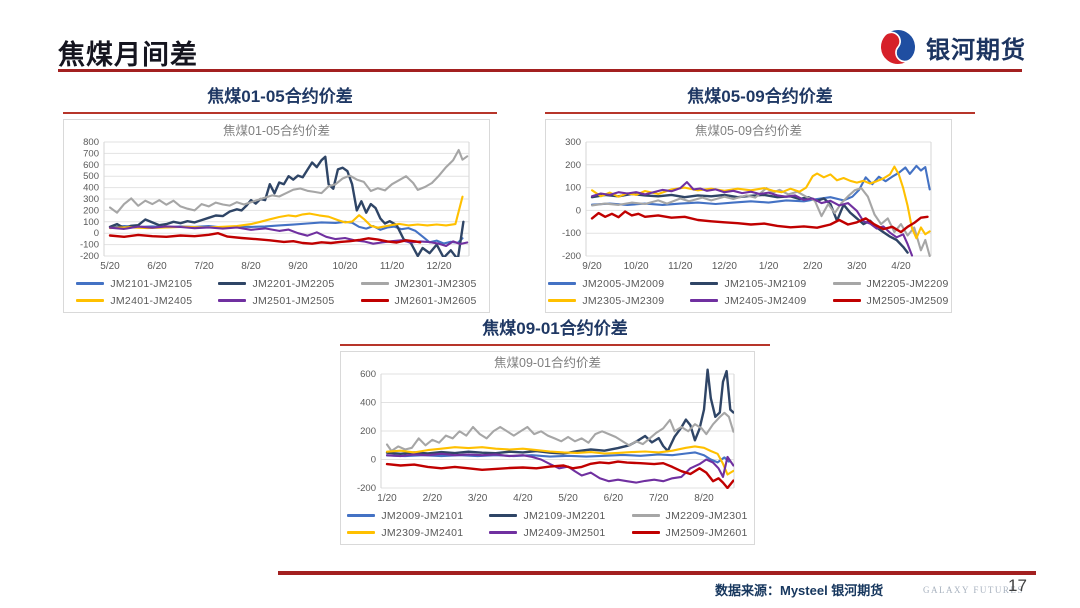 This screenshot has height=608, width=1080. I want to click on legend-item: JM2405-JM2409, so click(748, 301).